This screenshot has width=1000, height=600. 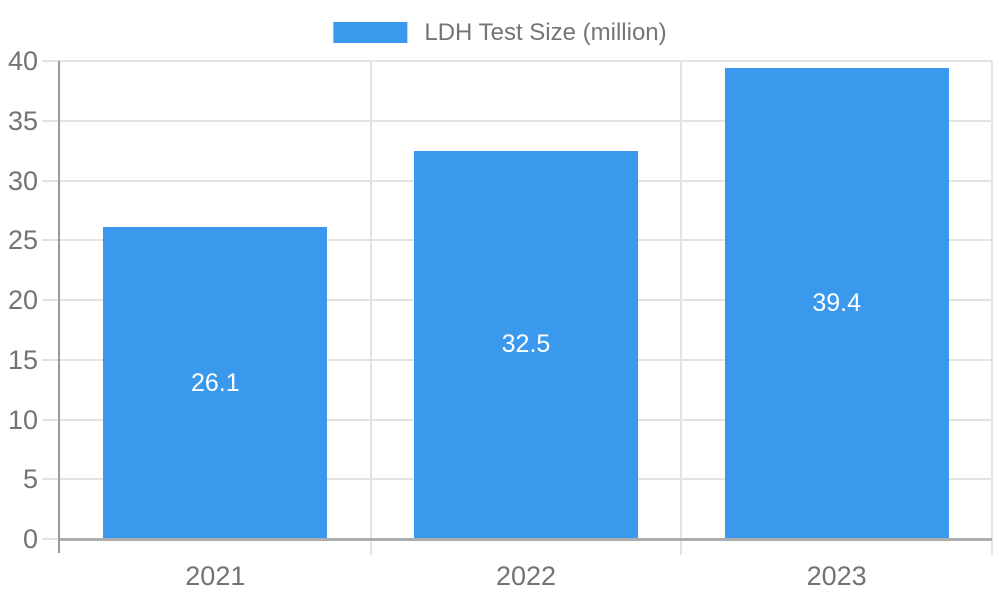 I want to click on bar-value-label: 39.4, so click(x=836, y=303).